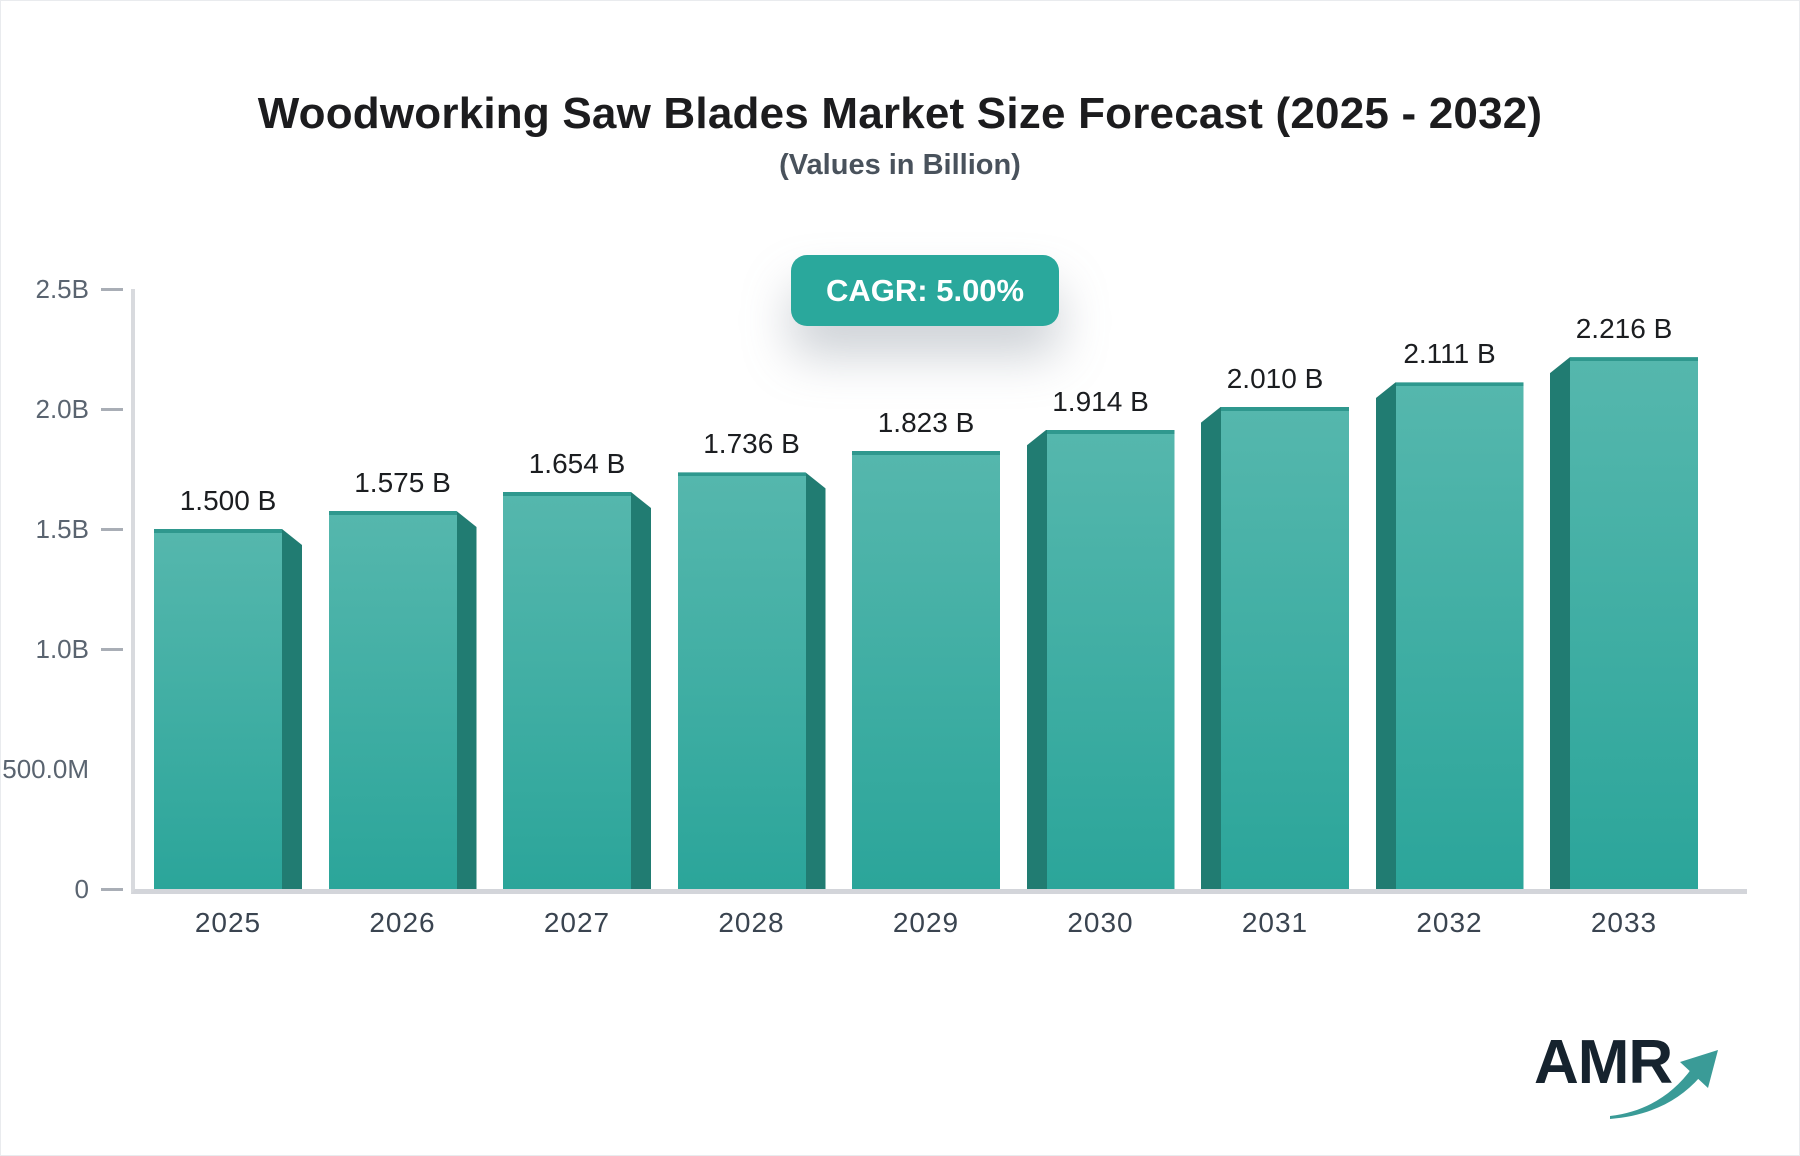 Image resolution: width=1800 pixels, height=1156 pixels. What do you see at coordinates (751, 444) in the screenshot?
I see `bar-value-label: 1.736 B` at bounding box center [751, 444].